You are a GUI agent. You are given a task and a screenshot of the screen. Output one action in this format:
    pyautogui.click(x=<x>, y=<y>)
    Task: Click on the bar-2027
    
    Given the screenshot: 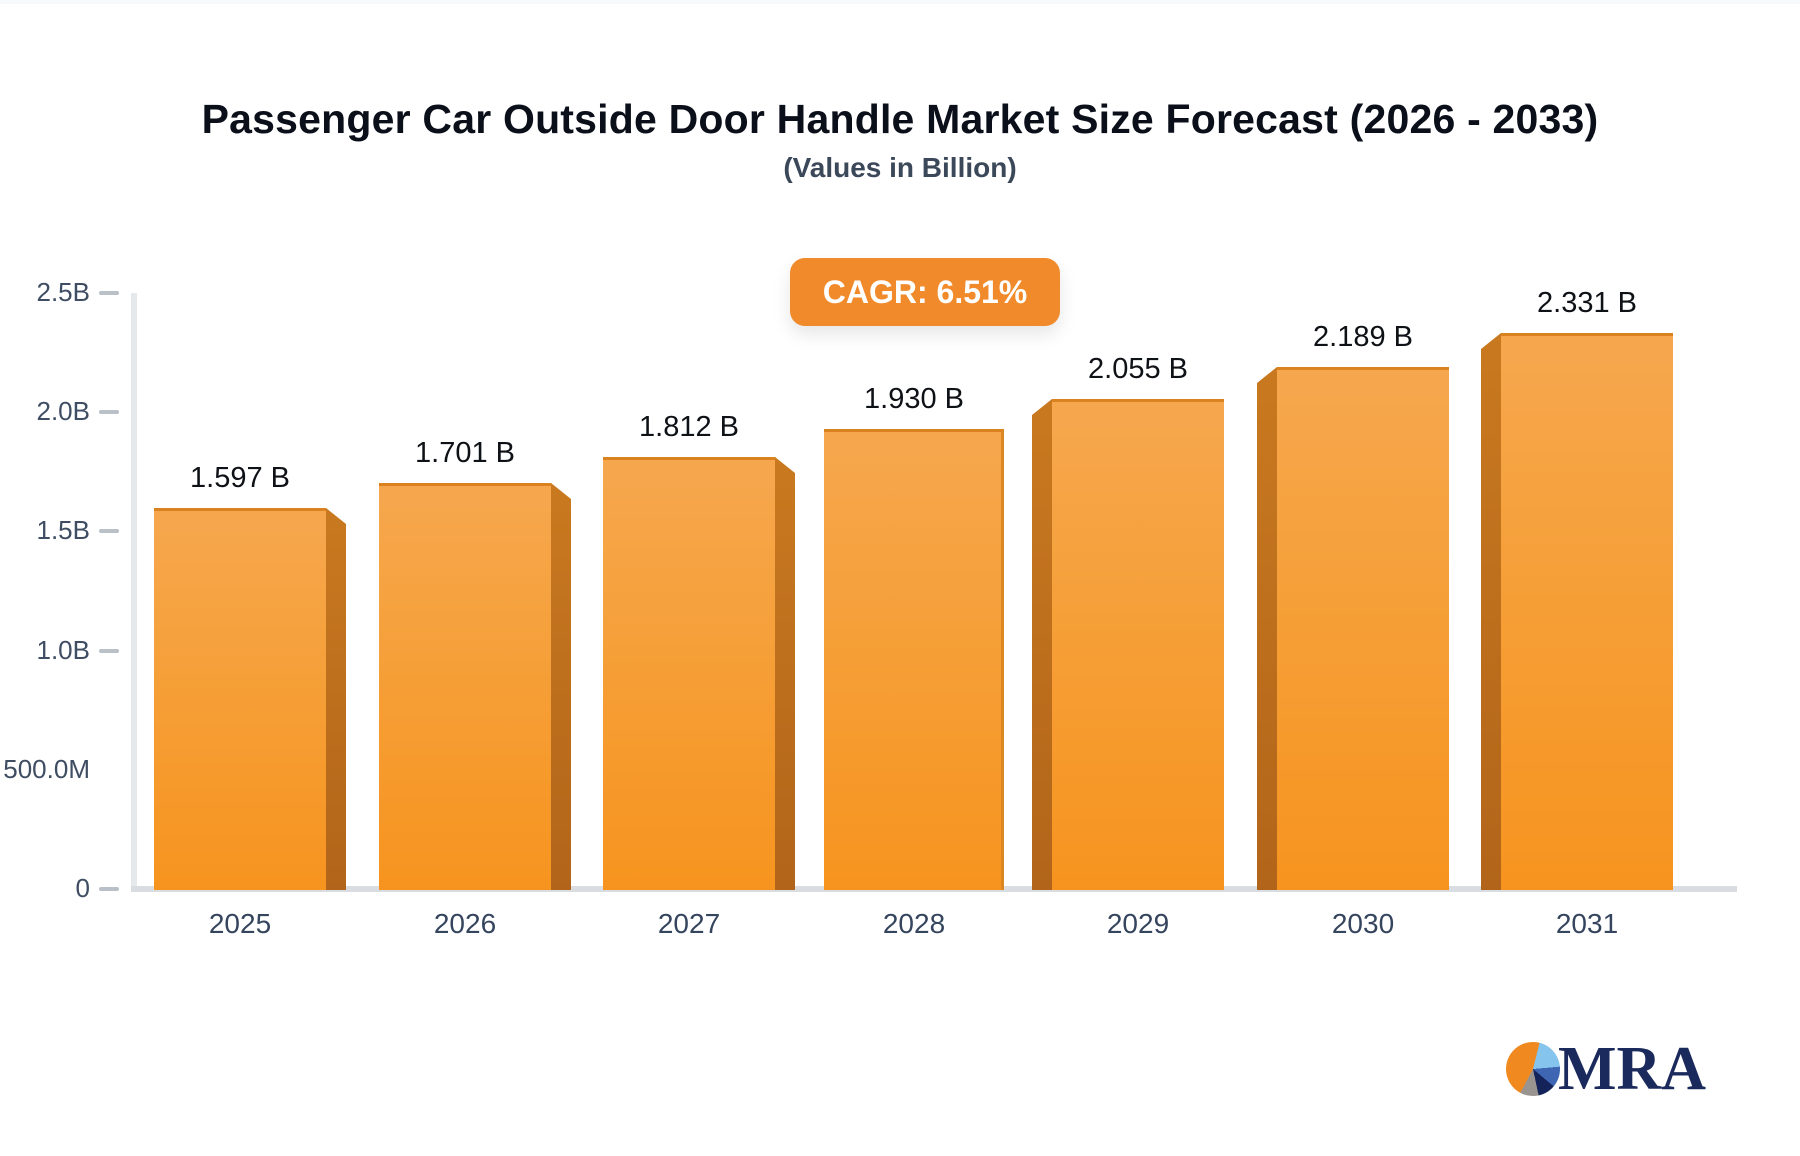 What is the action you would take?
    pyautogui.click(x=689, y=673)
    